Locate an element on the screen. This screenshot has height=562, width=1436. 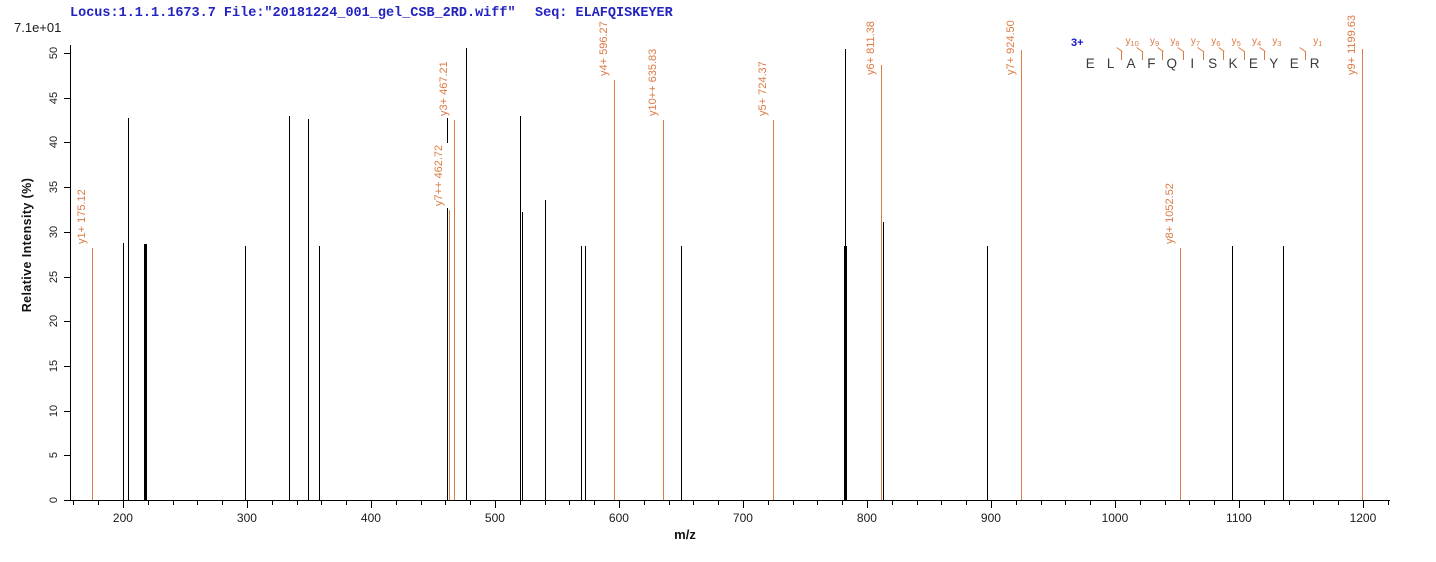
fragment-ion-tag: y6 is located at coordinates (1216, 42).